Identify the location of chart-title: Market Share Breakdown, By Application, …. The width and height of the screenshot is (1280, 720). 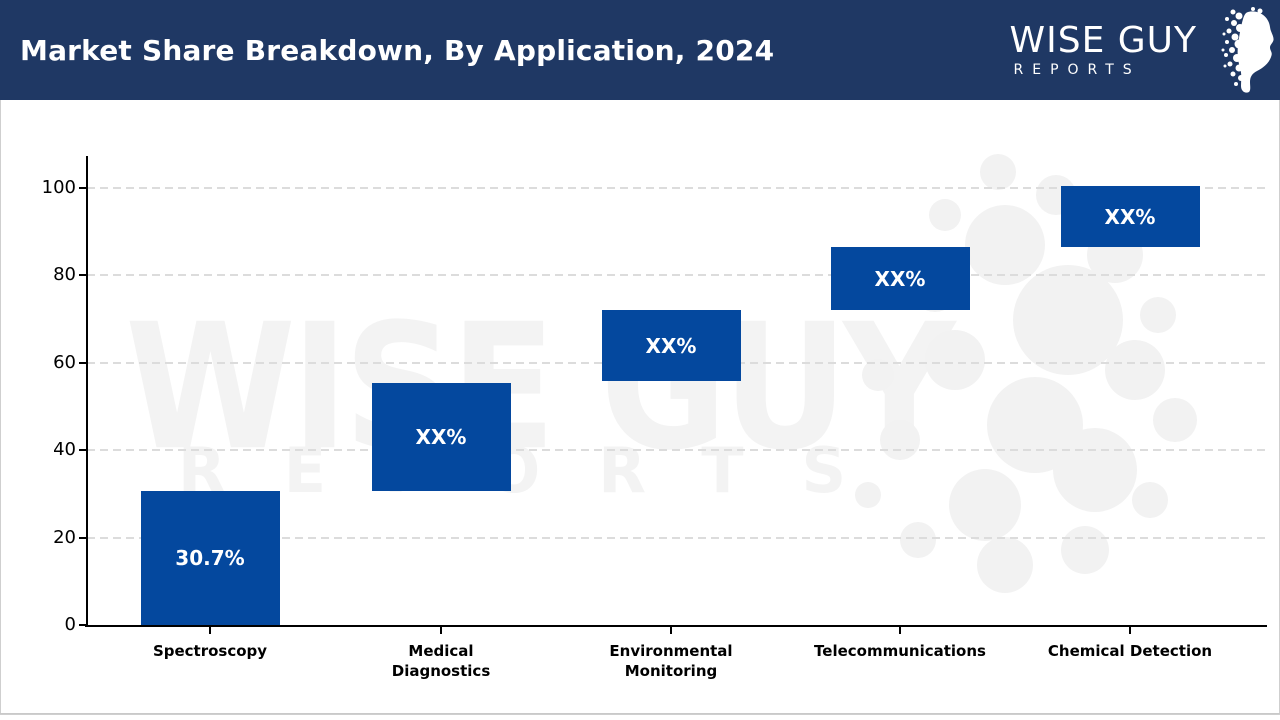
(397, 50).